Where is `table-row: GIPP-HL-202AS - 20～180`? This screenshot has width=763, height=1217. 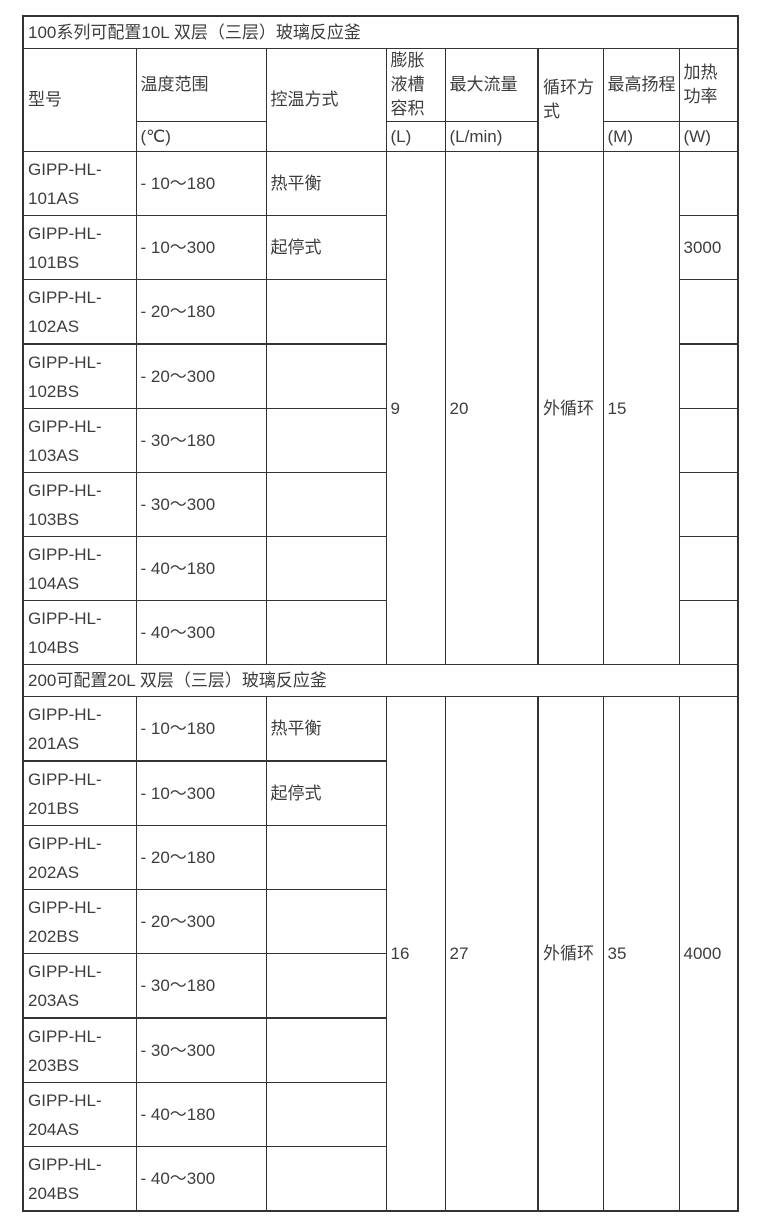 table-row: GIPP-HL-202AS - 20～180 is located at coordinates (380, 857).